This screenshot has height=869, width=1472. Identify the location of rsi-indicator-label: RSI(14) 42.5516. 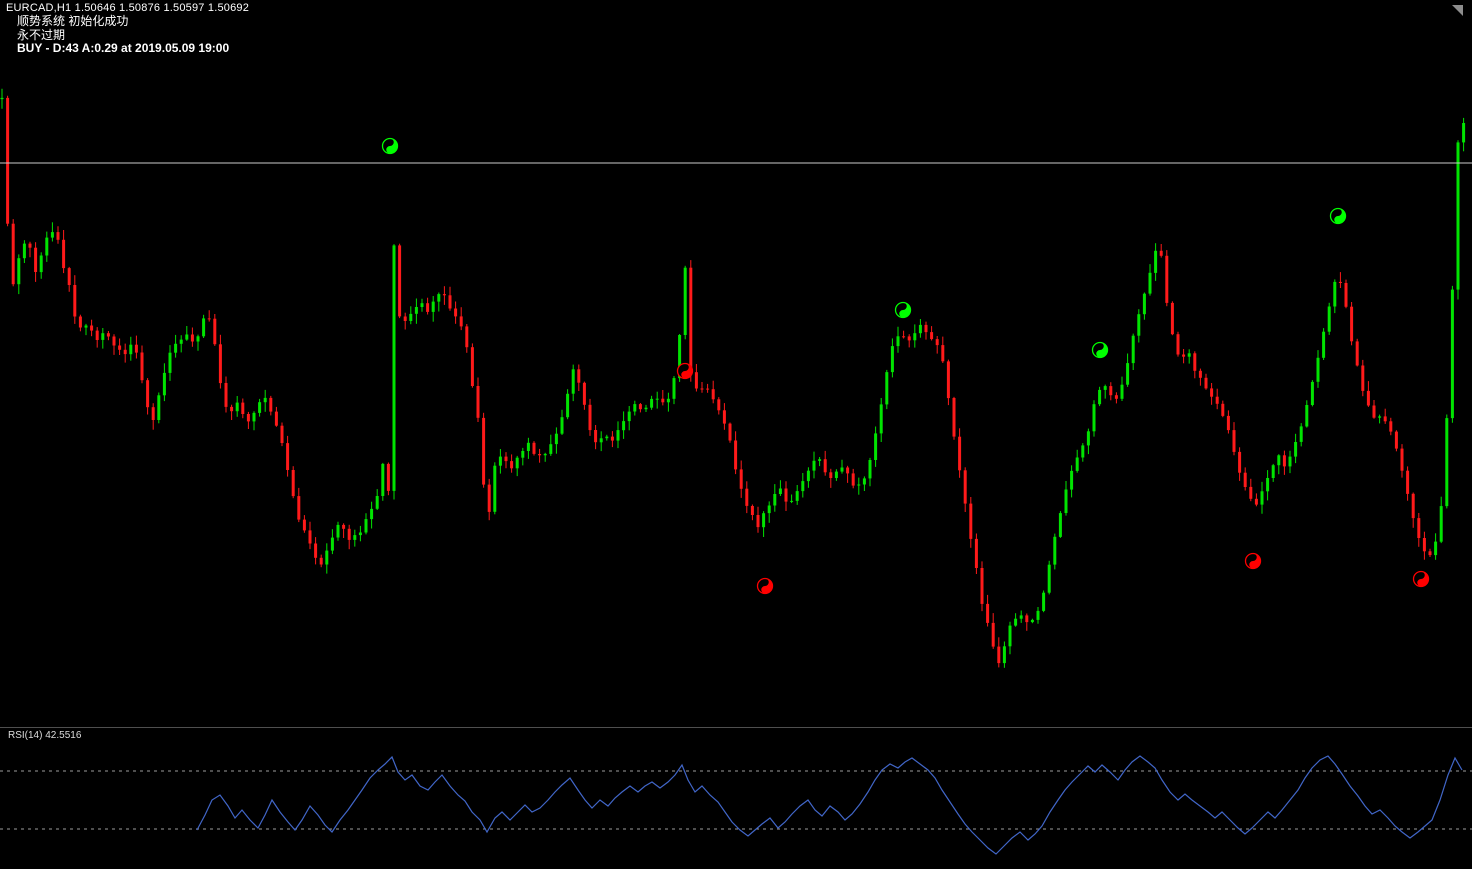
(45, 735).